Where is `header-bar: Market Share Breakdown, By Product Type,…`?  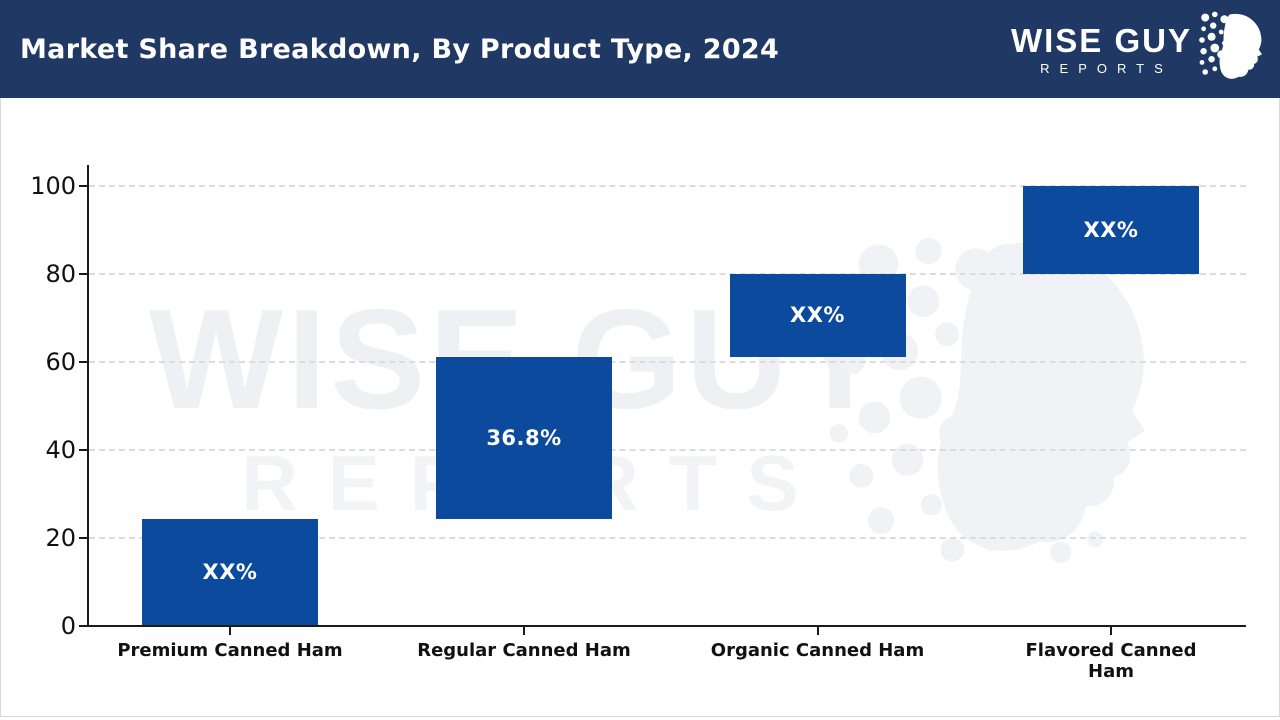 header-bar: Market Share Breakdown, By Product Type,… is located at coordinates (640, 49).